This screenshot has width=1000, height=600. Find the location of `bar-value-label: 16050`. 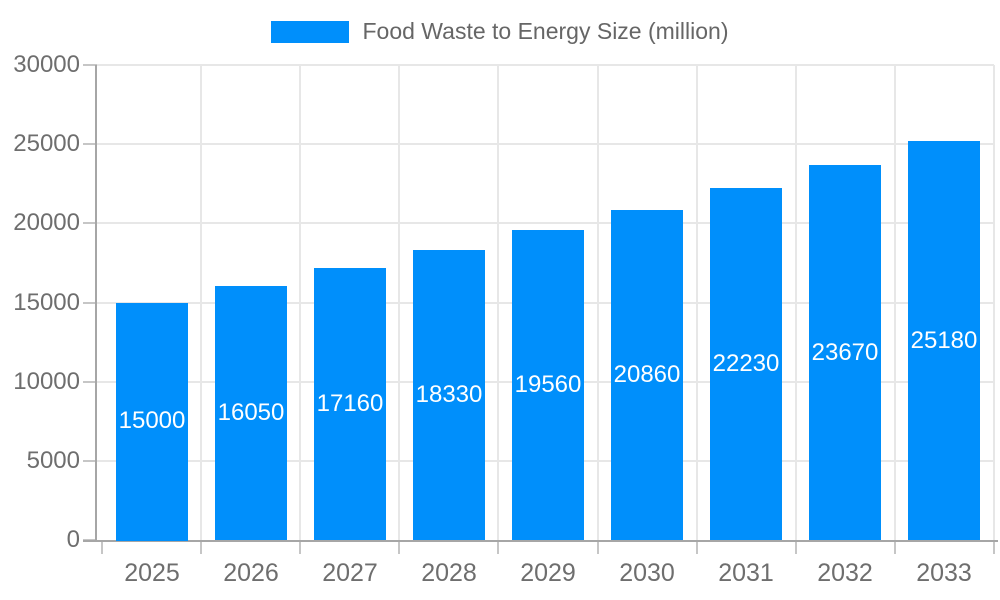

bar-value-label: 16050 is located at coordinates (251, 412).